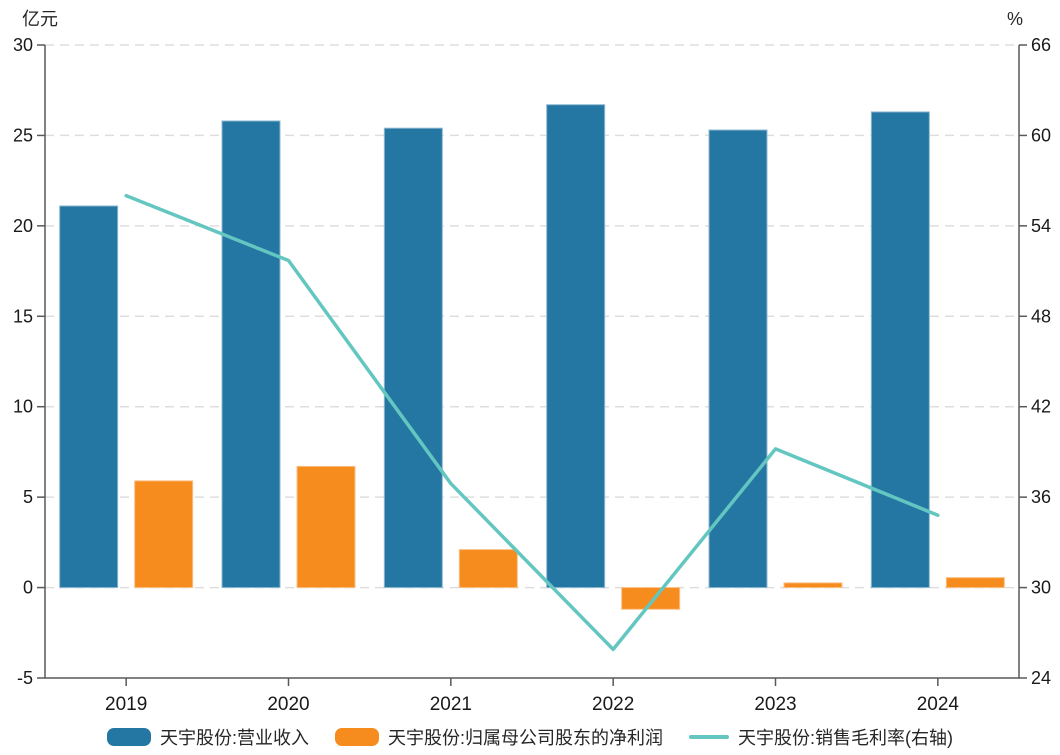 The height and width of the screenshot is (755, 1060). I want to click on legend-label-revenue: 天宇股份:营业收入, so click(234, 738).